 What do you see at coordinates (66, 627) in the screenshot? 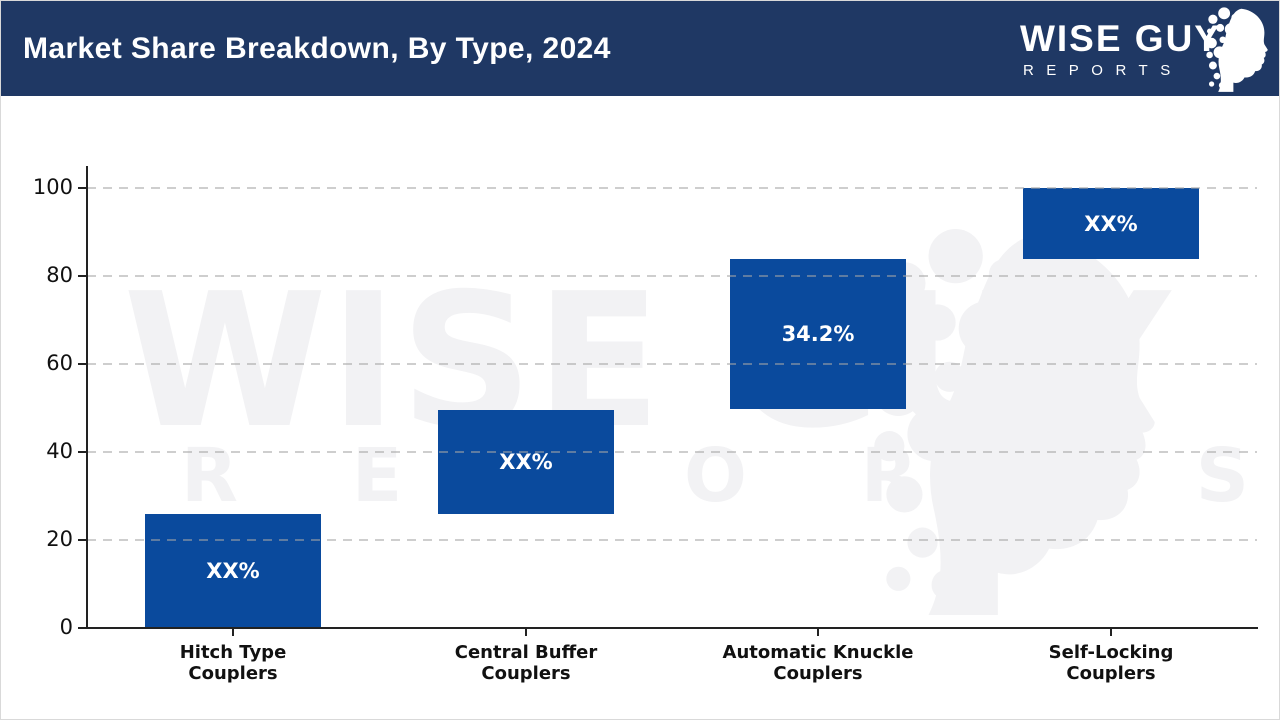
I see `y-tick-label: 0` at bounding box center [66, 627].